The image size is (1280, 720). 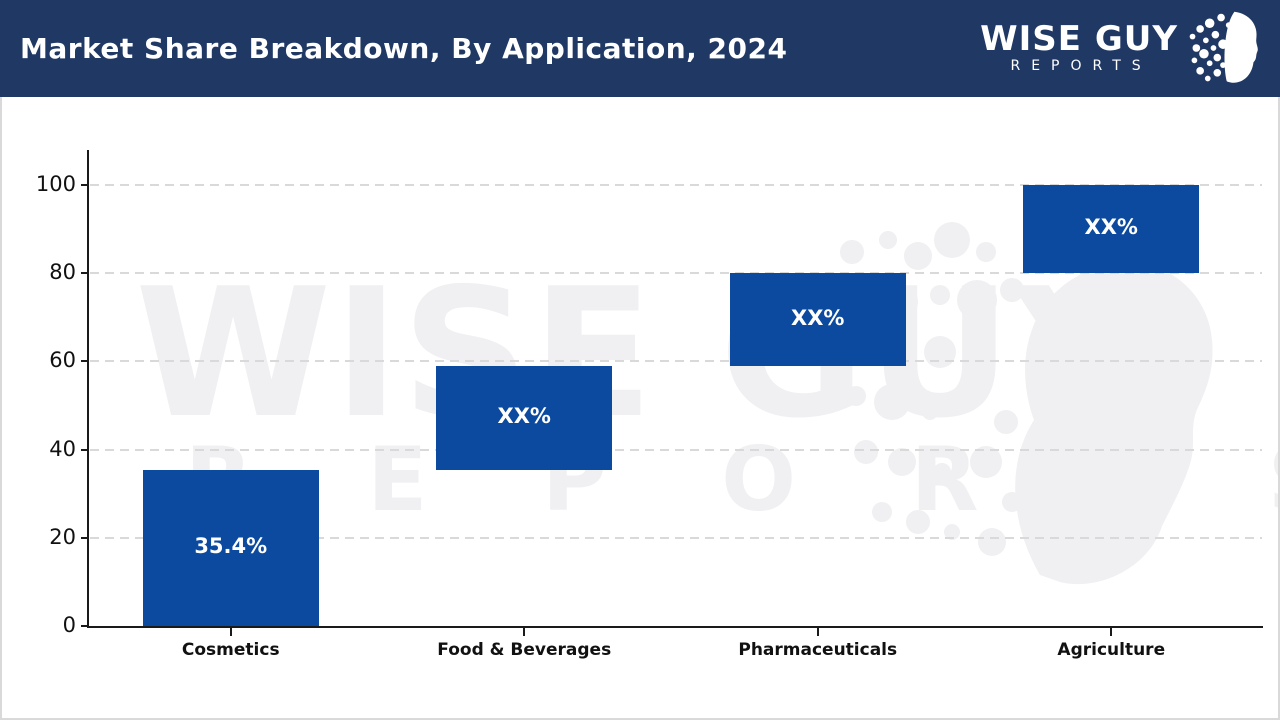 What do you see at coordinates (55, 184) in the screenshot?
I see `y-tick-label-100: 100` at bounding box center [55, 184].